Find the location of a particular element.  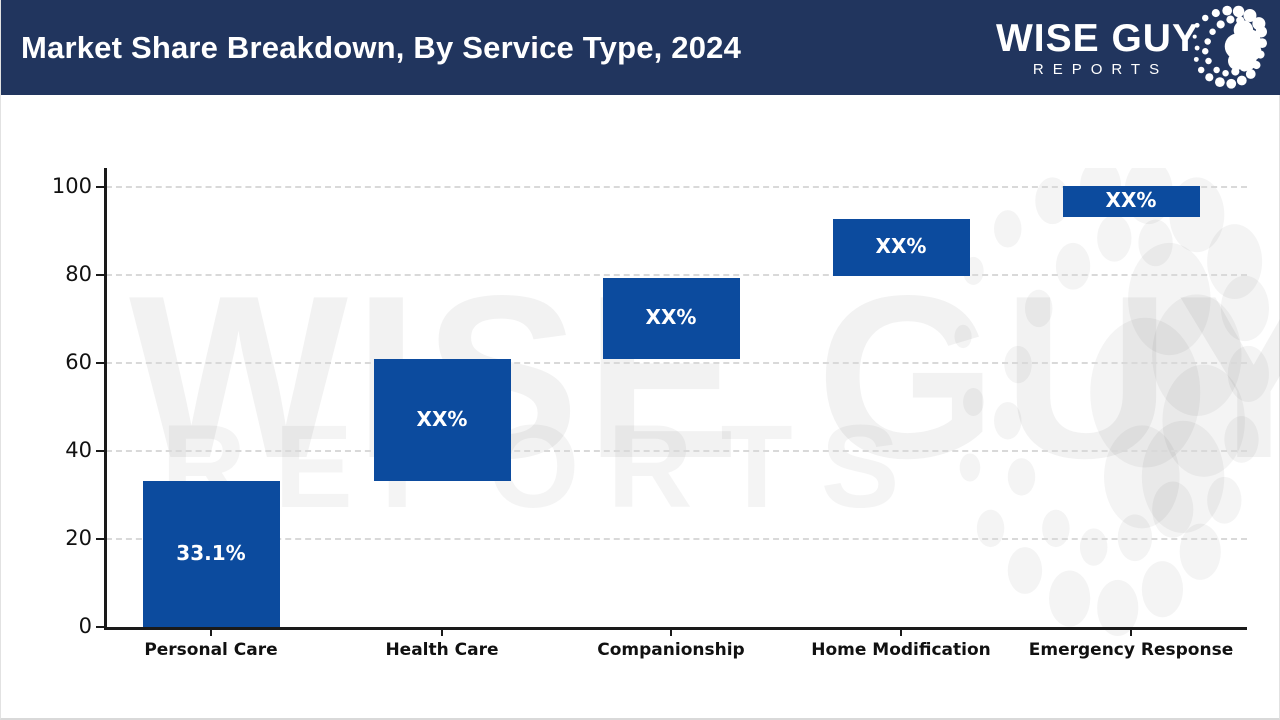

watermark-subtext: REPORTS is located at coordinates (544, 467).